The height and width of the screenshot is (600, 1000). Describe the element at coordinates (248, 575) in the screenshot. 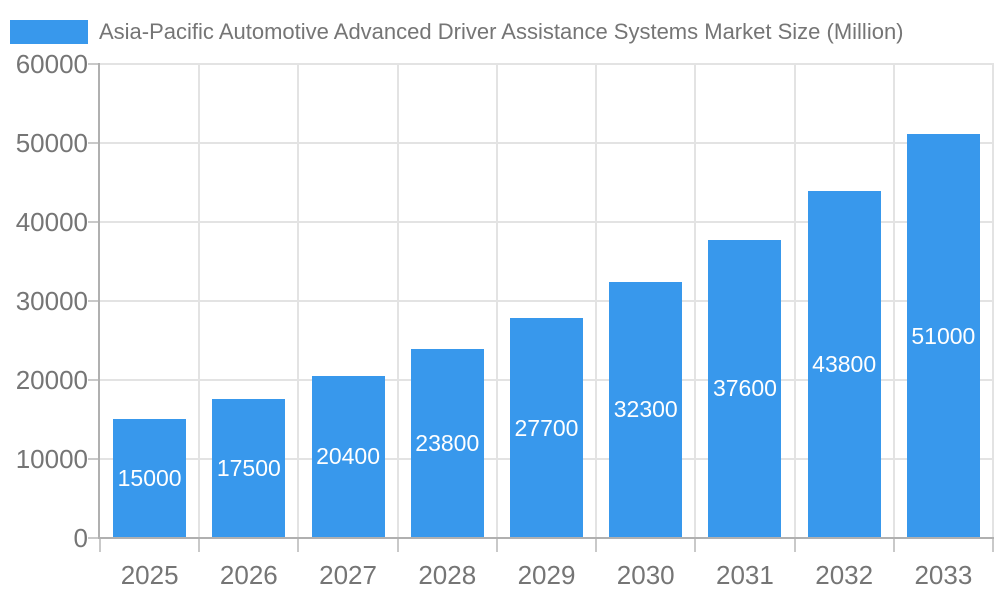

I see `x-tick-label: 2026` at that location.